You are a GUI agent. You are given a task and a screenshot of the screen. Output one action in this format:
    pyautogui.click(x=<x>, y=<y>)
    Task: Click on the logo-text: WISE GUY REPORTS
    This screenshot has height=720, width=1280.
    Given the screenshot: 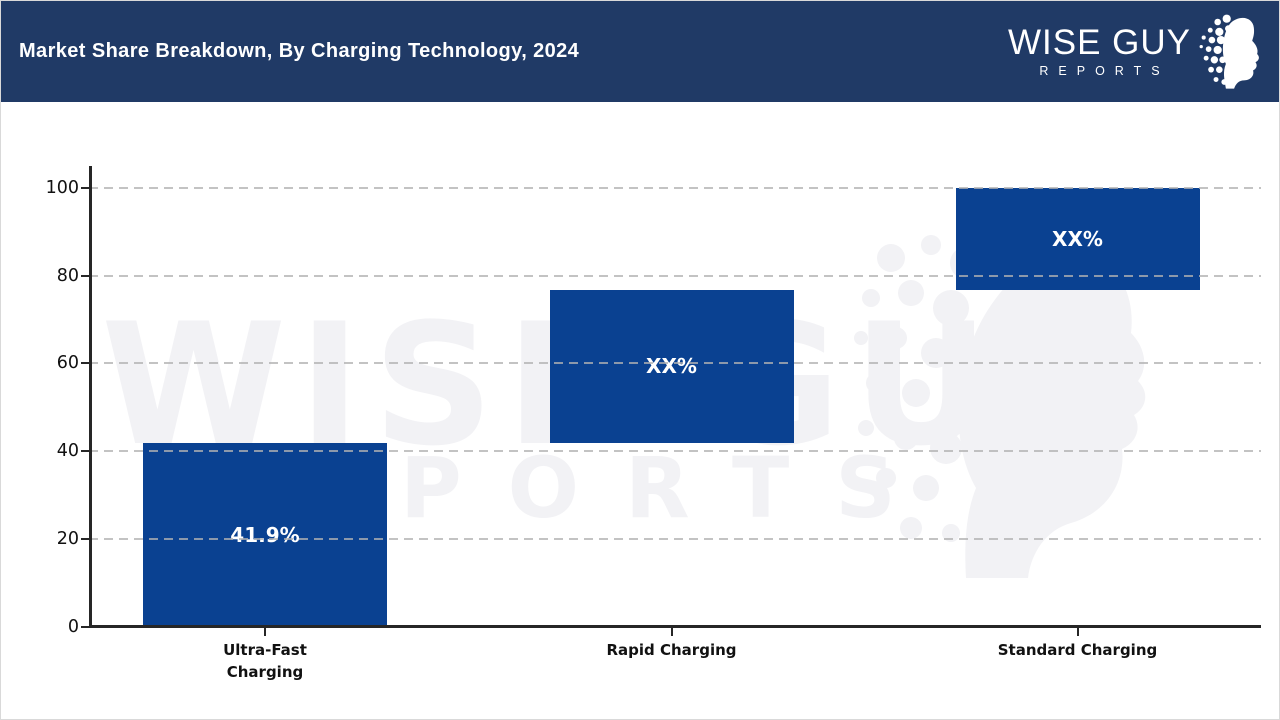 What is the action you would take?
    pyautogui.click(x=1099, y=50)
    